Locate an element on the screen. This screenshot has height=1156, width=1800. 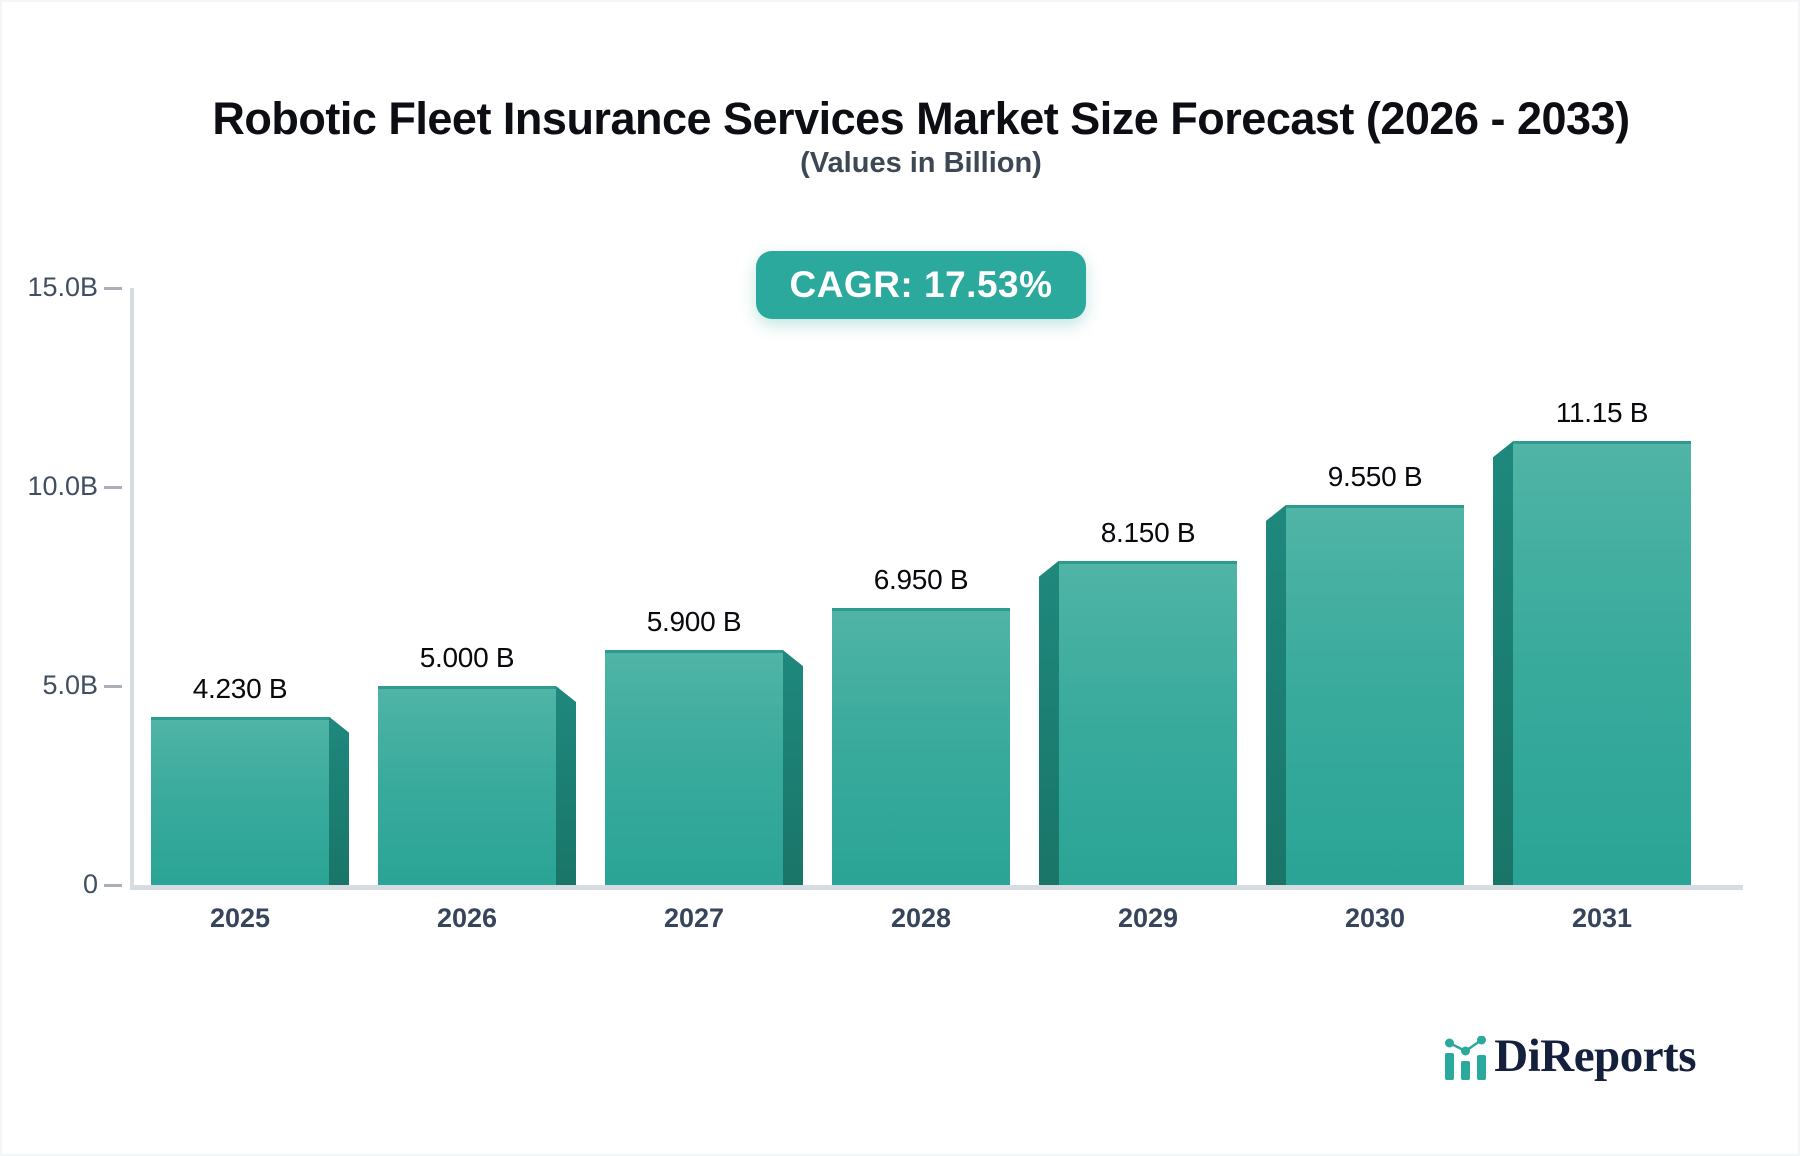
bar-2027 is located at coordinates (694, 767).